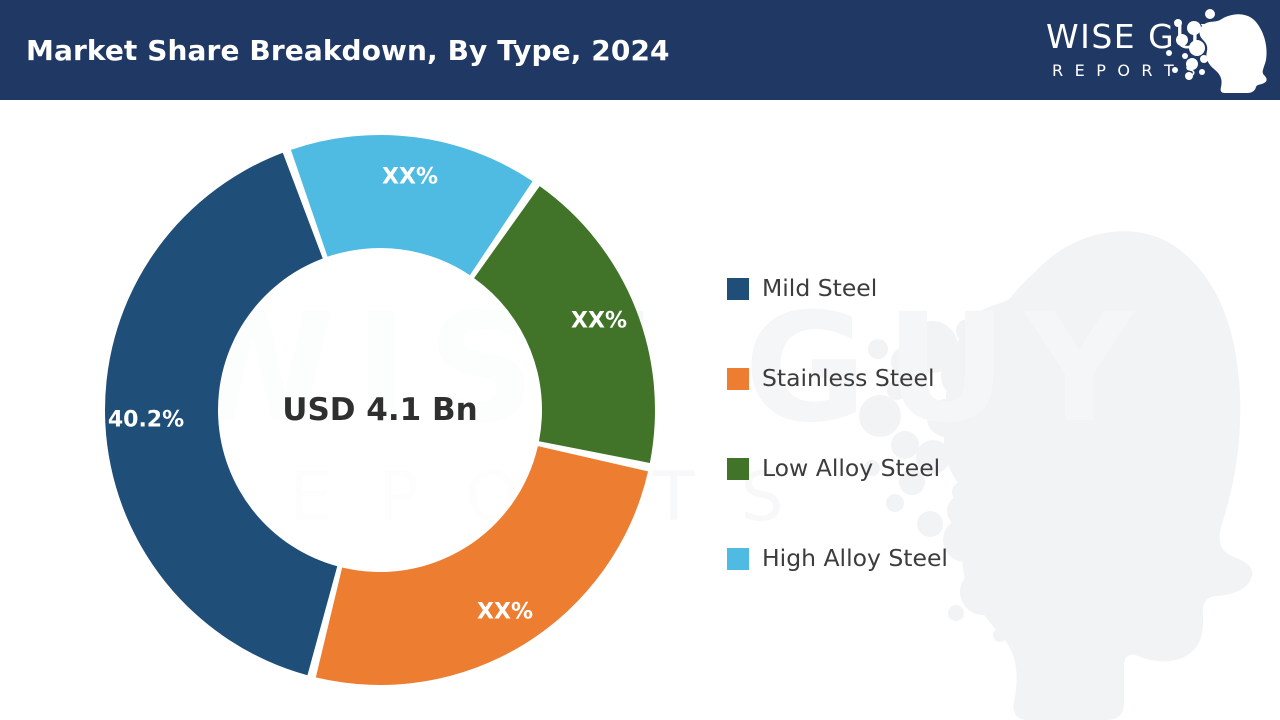 The image size is (1280, 720). I want to click on legend-item-label: High Alloy Steel, so click(855, 558).